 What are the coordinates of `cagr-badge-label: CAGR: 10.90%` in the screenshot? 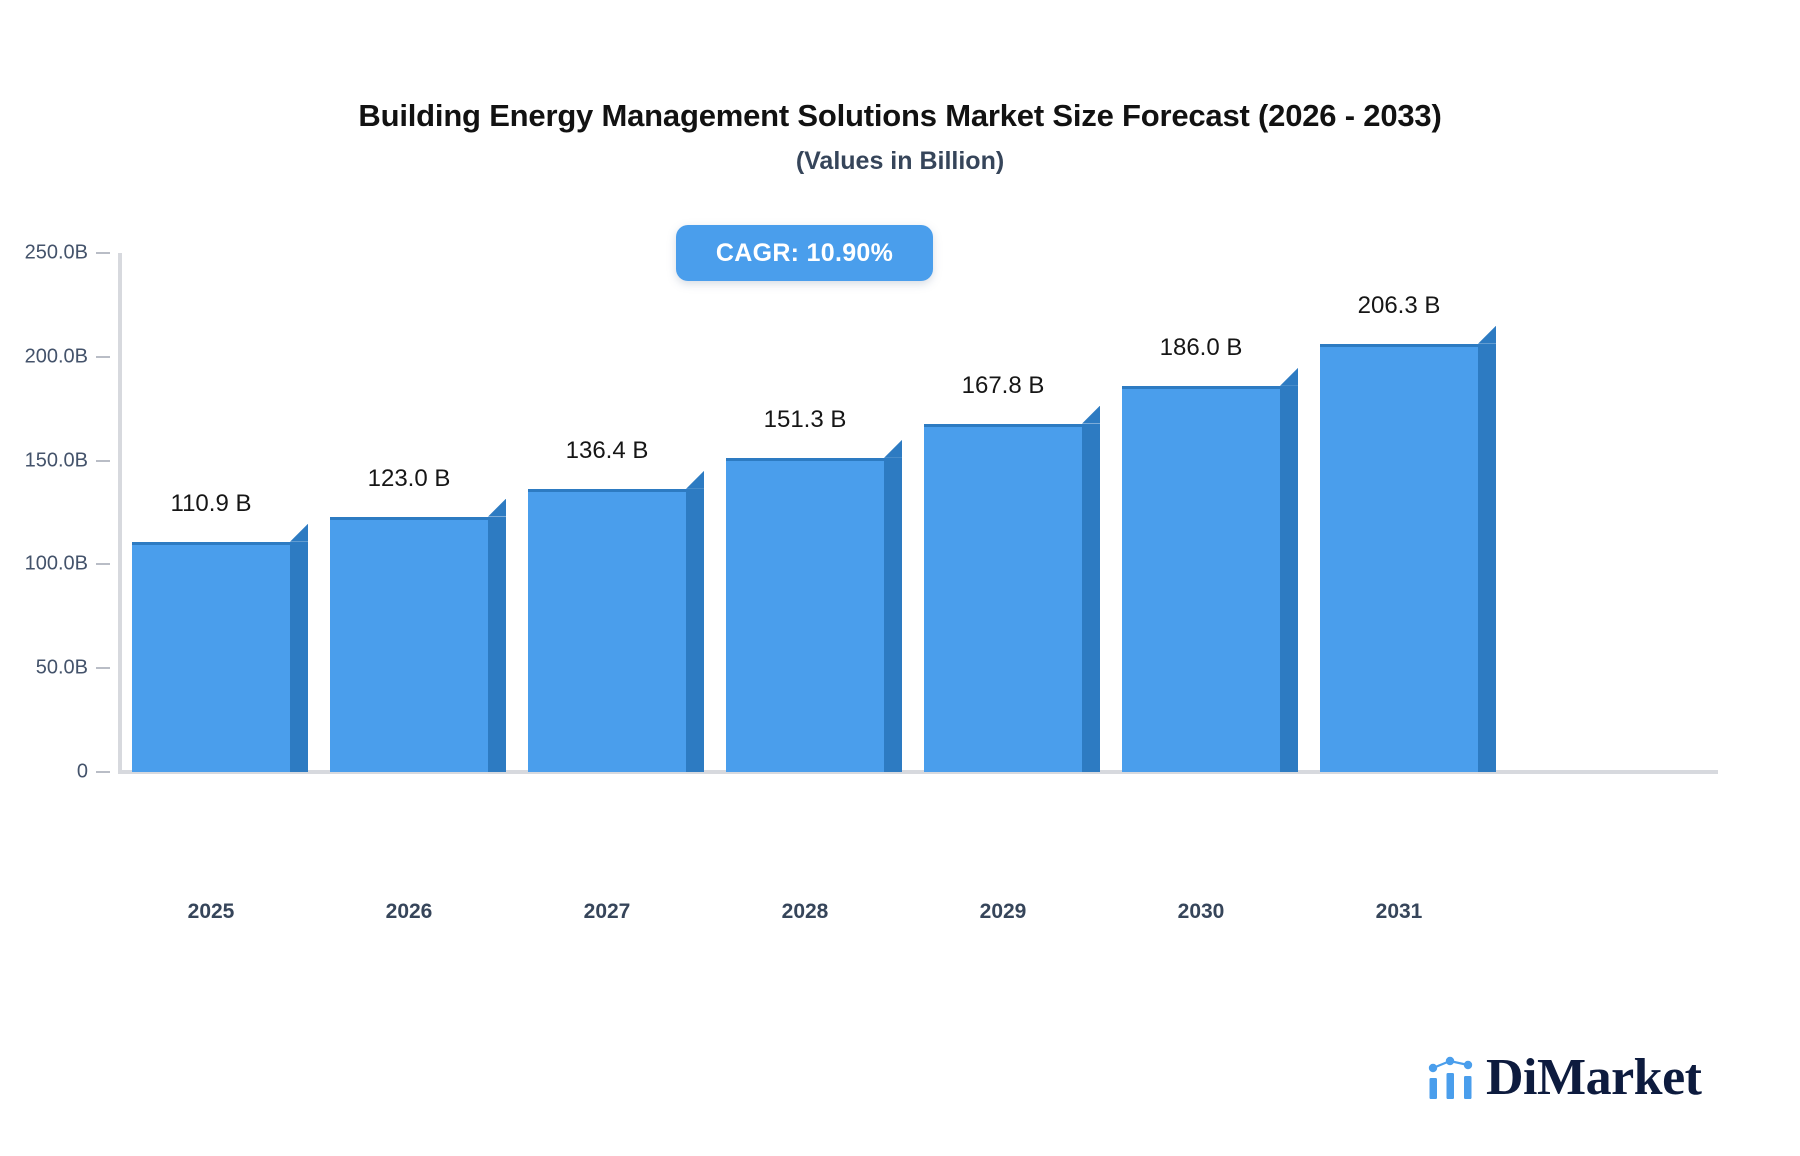 It's located at (804, 252).